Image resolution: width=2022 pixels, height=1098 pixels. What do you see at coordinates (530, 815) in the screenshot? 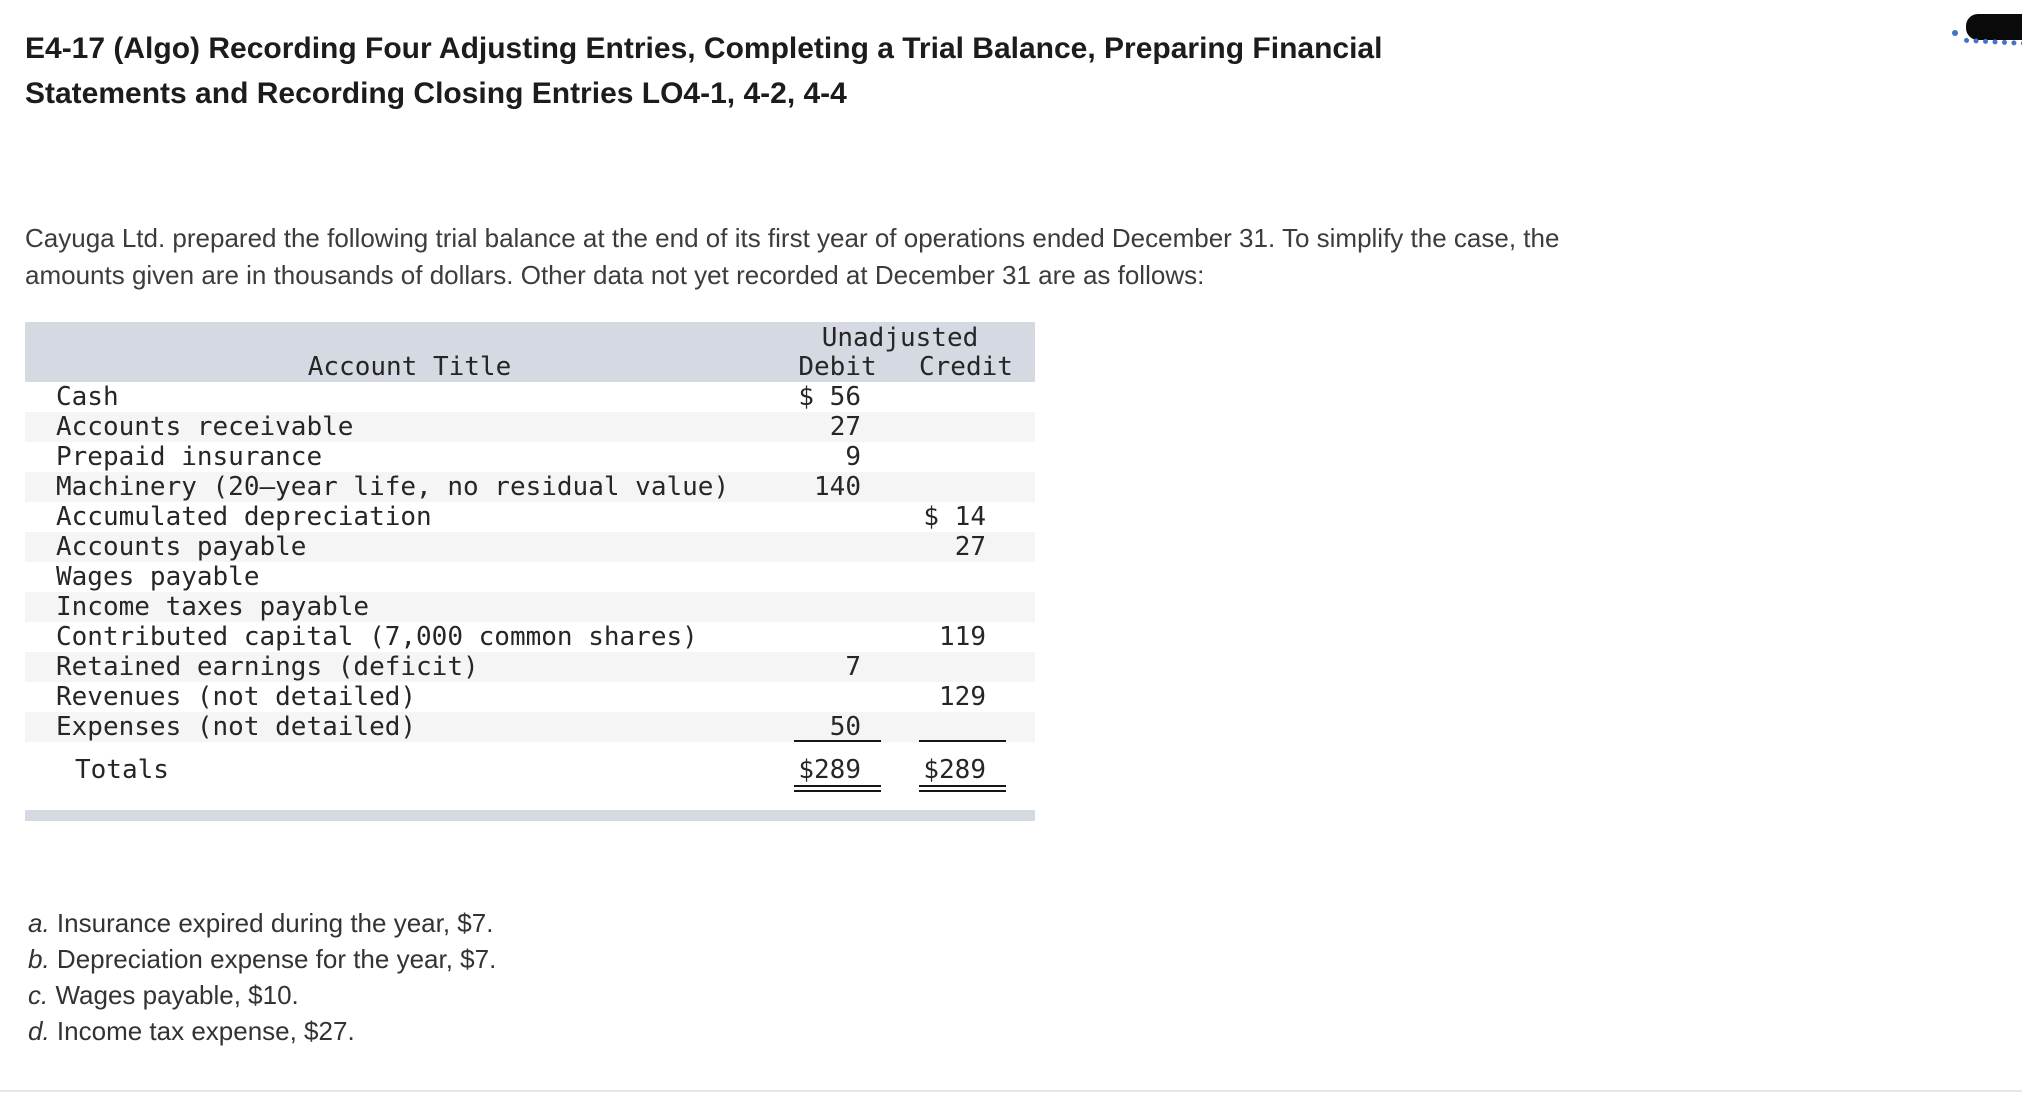
I see `table-footer-bar` at bounding box center [530, 815].